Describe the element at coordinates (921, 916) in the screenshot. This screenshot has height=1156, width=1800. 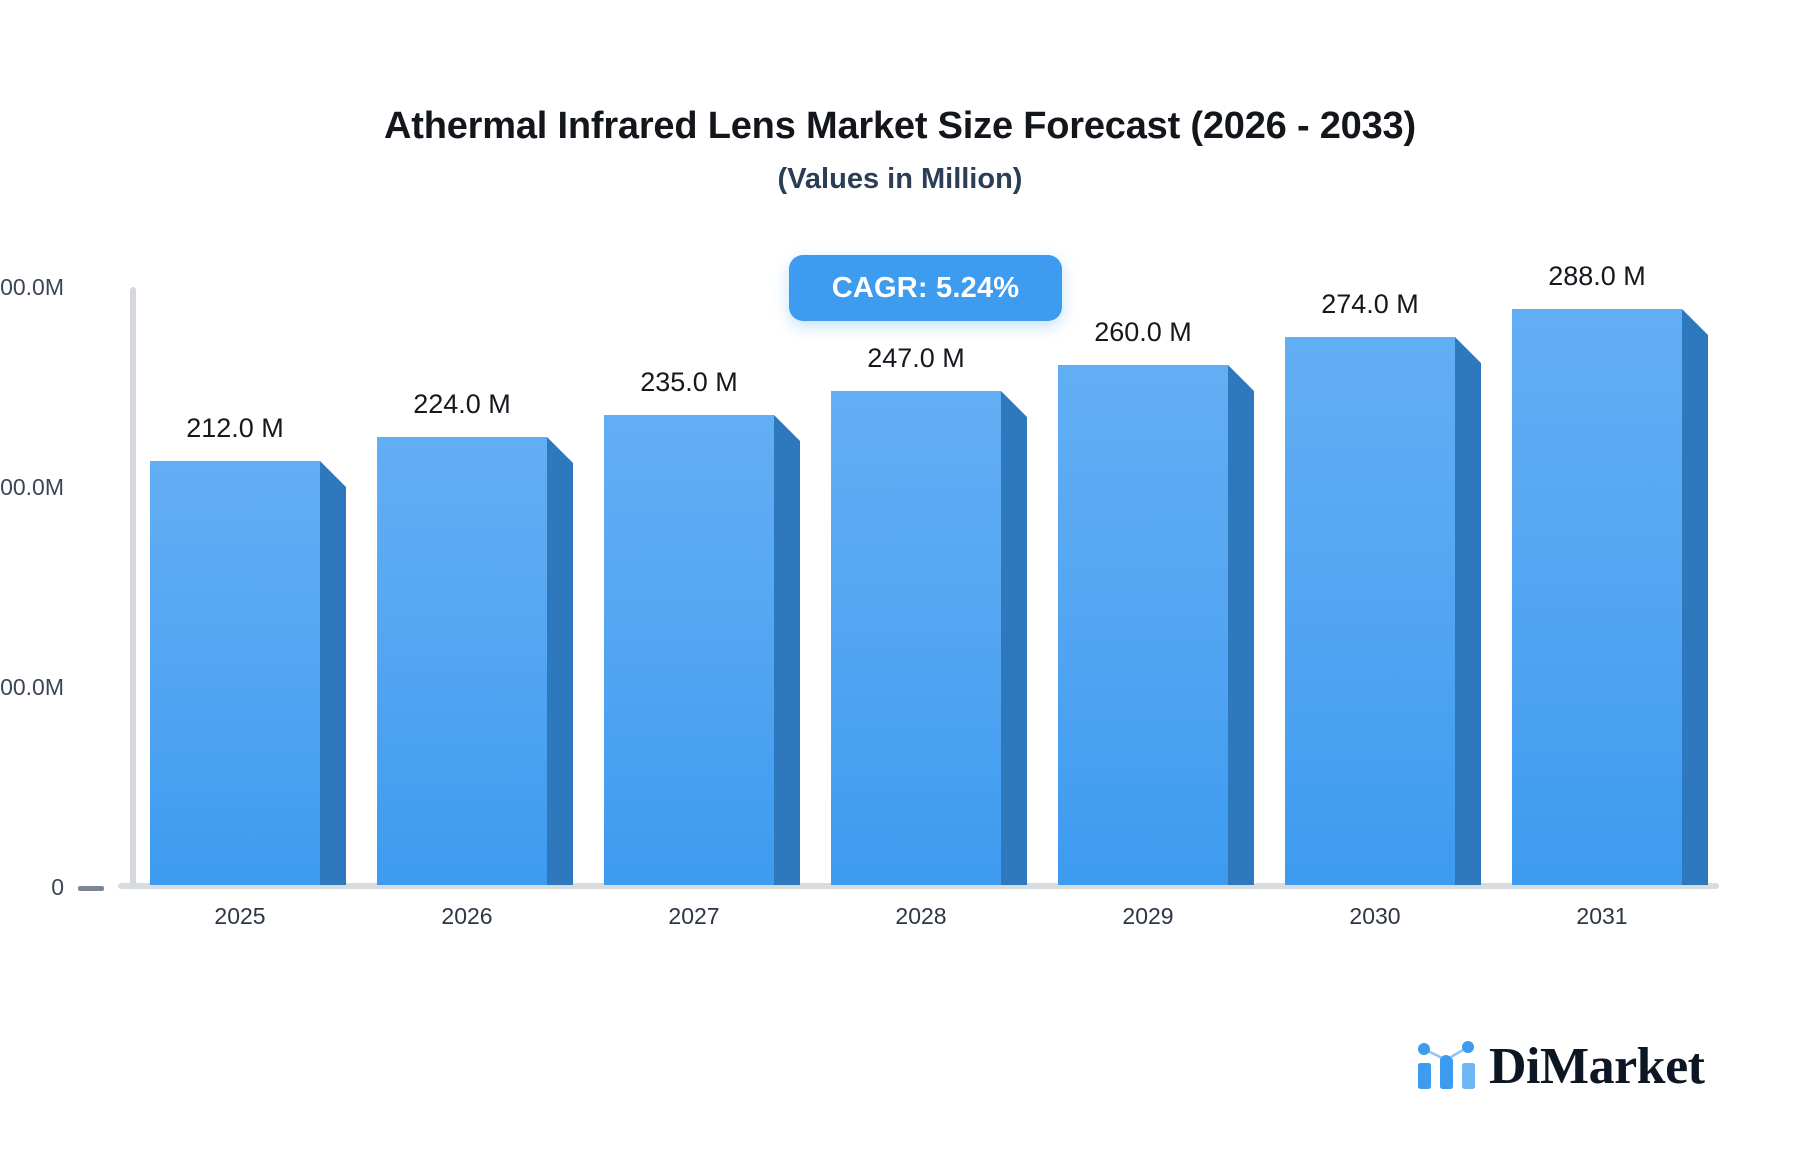
I see `x-tick-label-2028: 2028` at that location.